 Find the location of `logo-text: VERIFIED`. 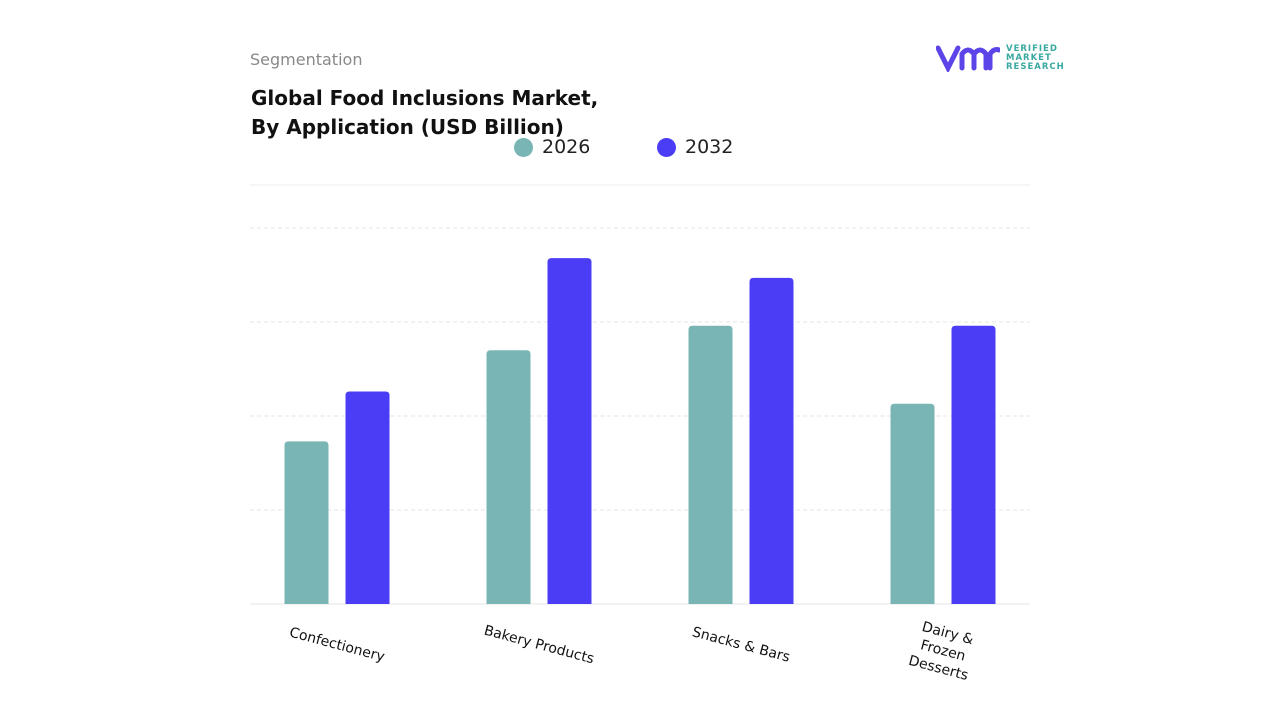

logo-text: VERIFIED is located at coordinates (1032, 48).